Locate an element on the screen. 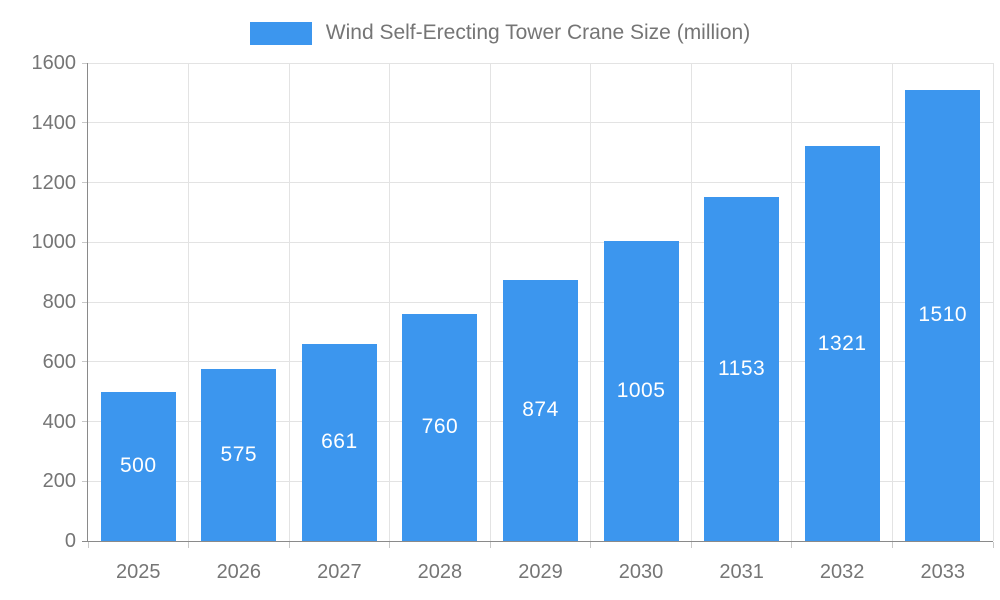  bar: 1510 is located at coordinates (943, 315).